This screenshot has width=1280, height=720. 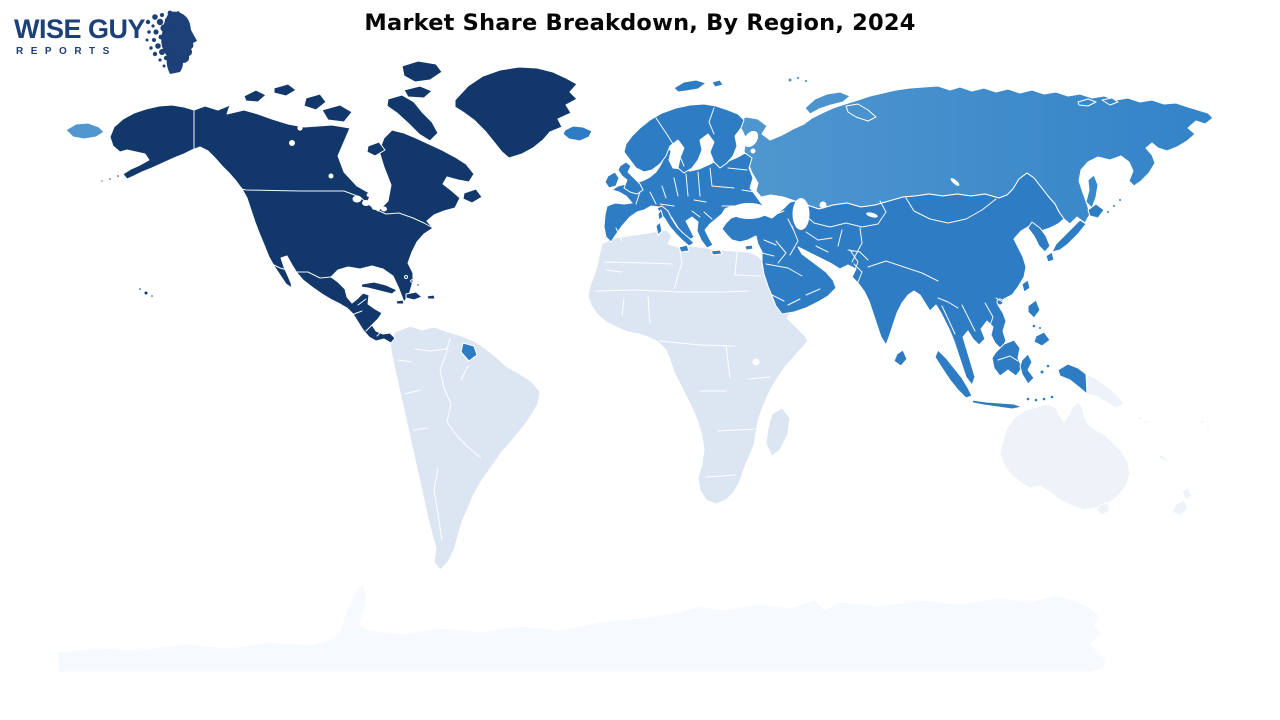 I want to click on logo-wordmark: WISE GUY, so click(x=80, y=29).